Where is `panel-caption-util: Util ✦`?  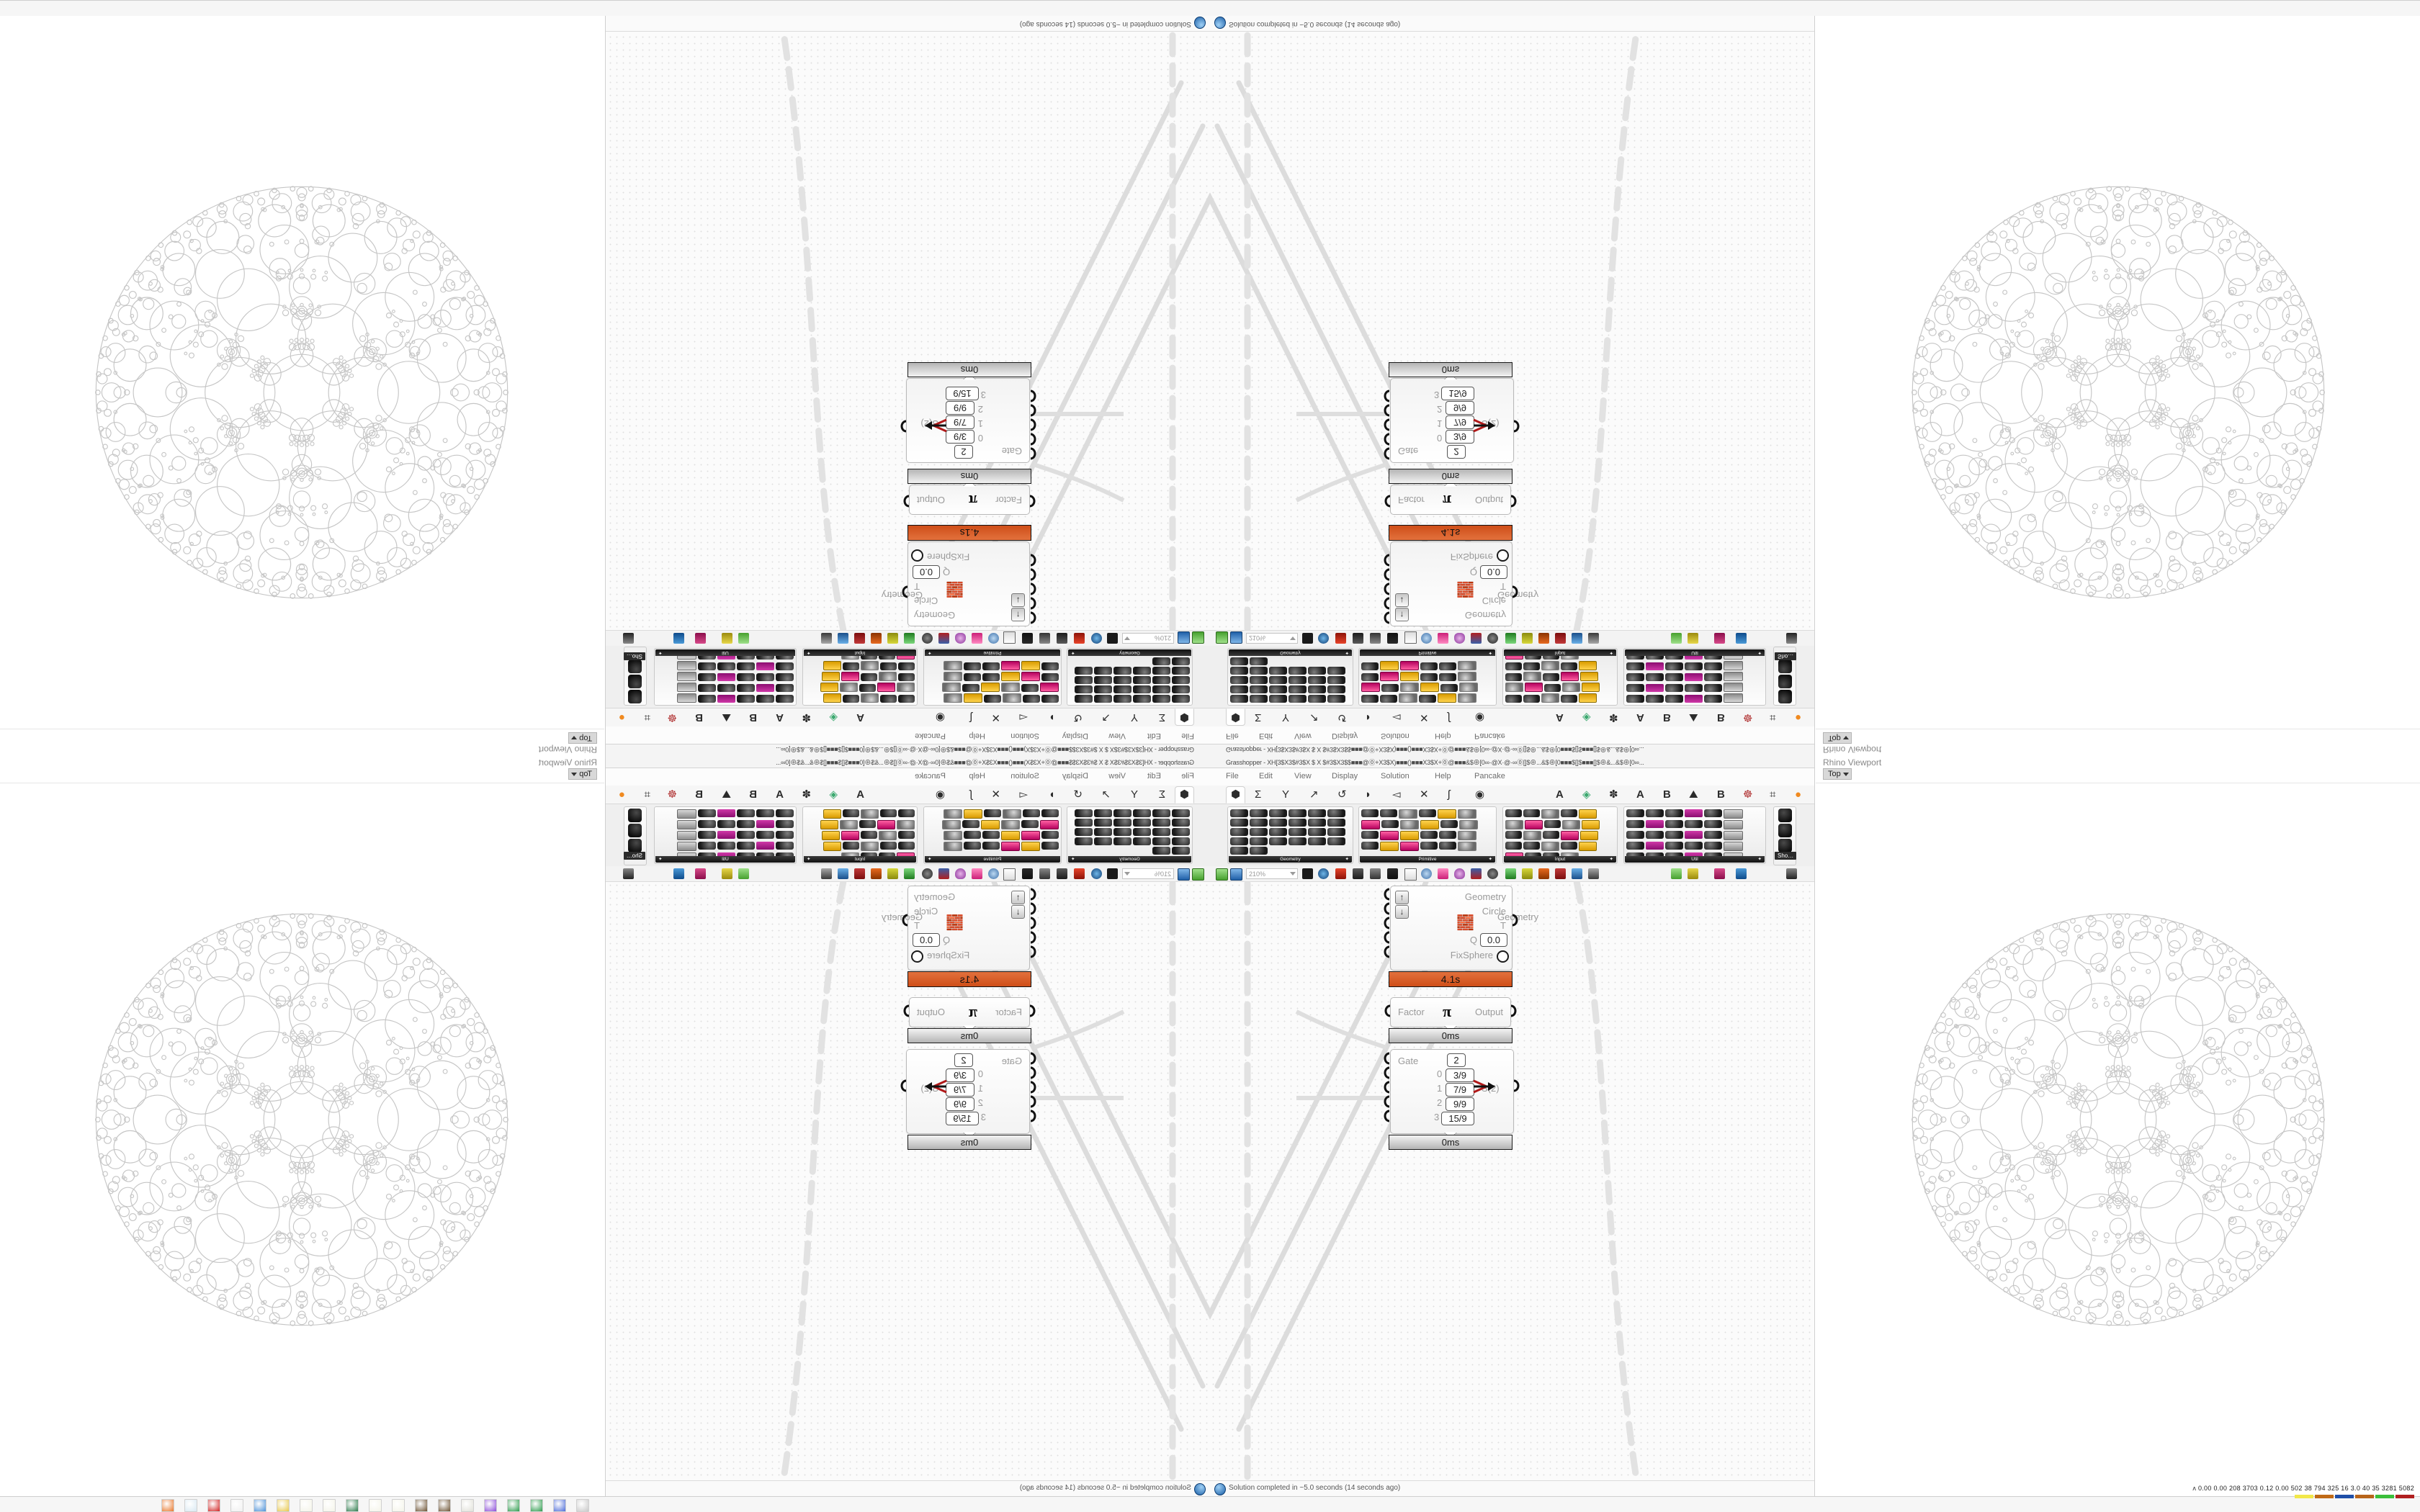
panel-caption-util: Util ✦ is located at coordinates (725, 859).